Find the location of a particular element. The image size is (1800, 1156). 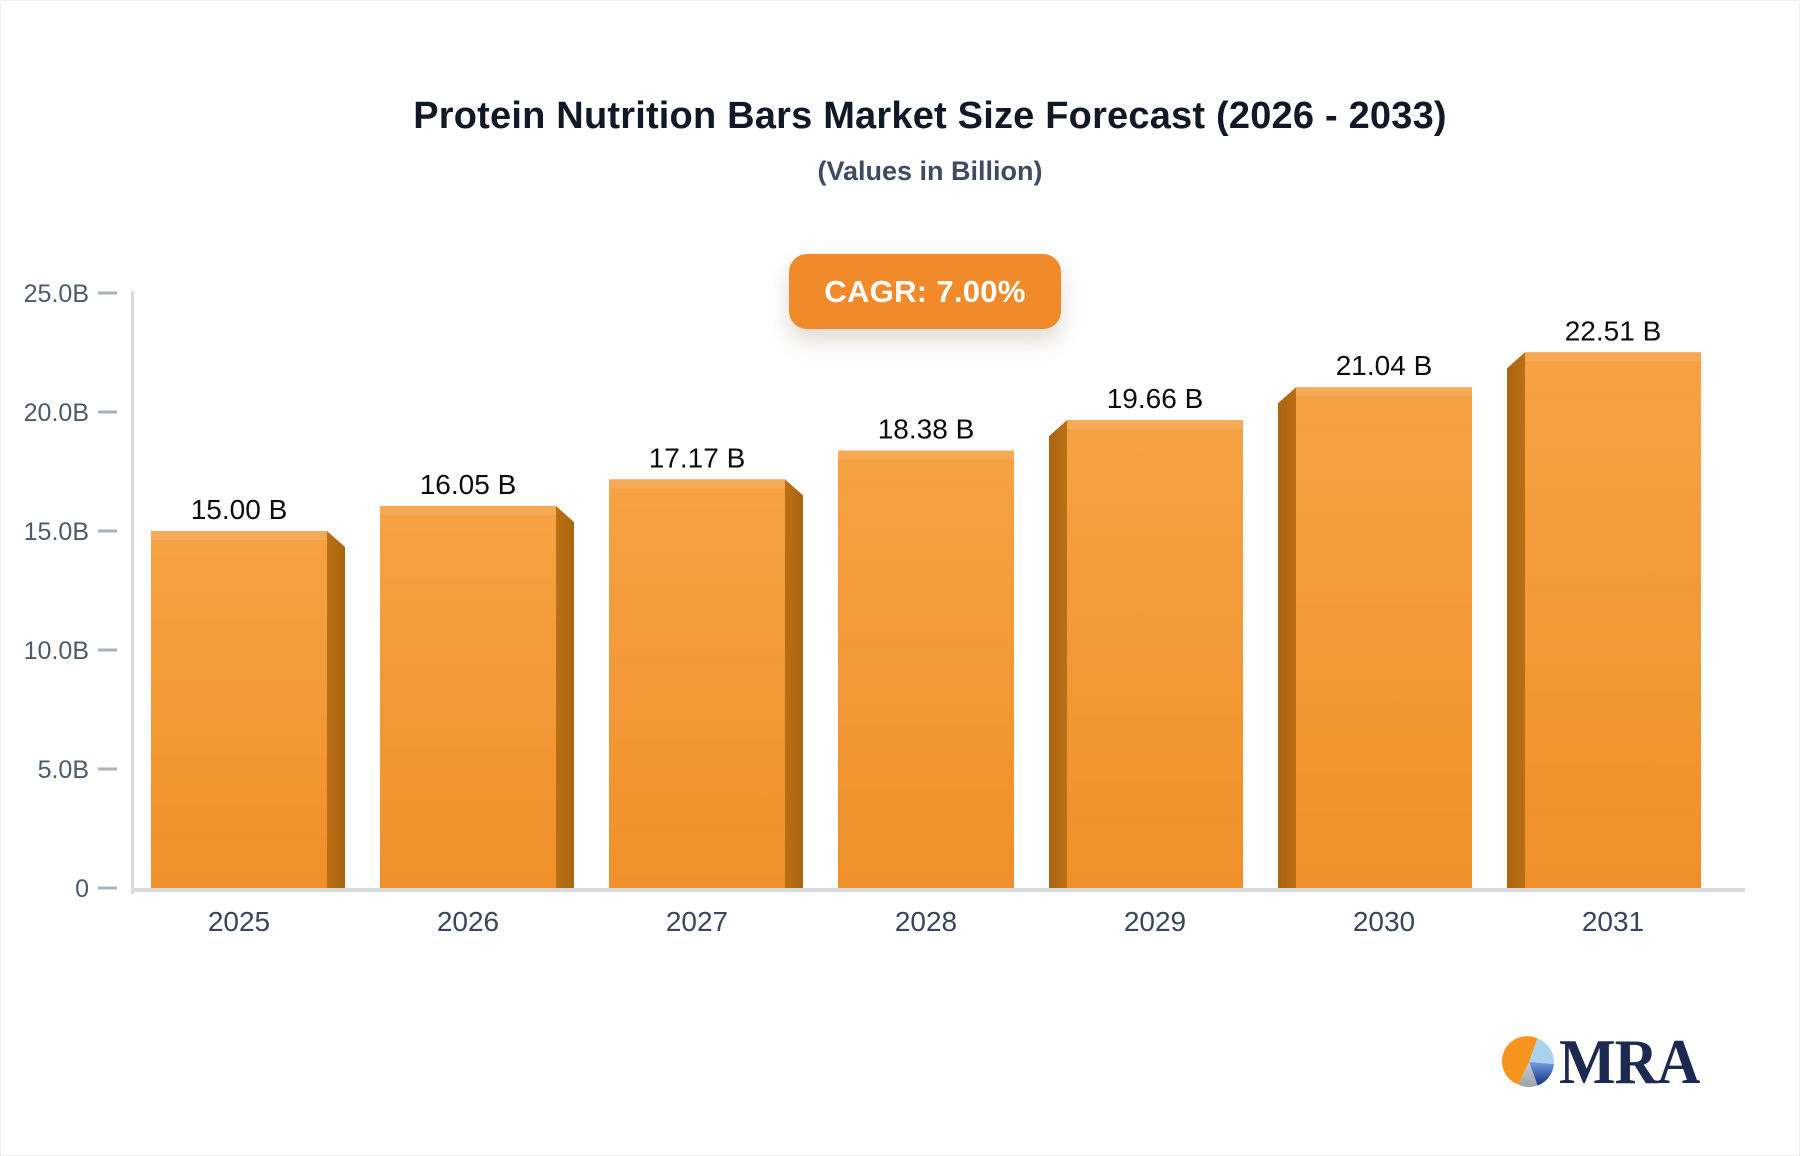

logo-text: MRA is located at coordinates (1629, 1062).